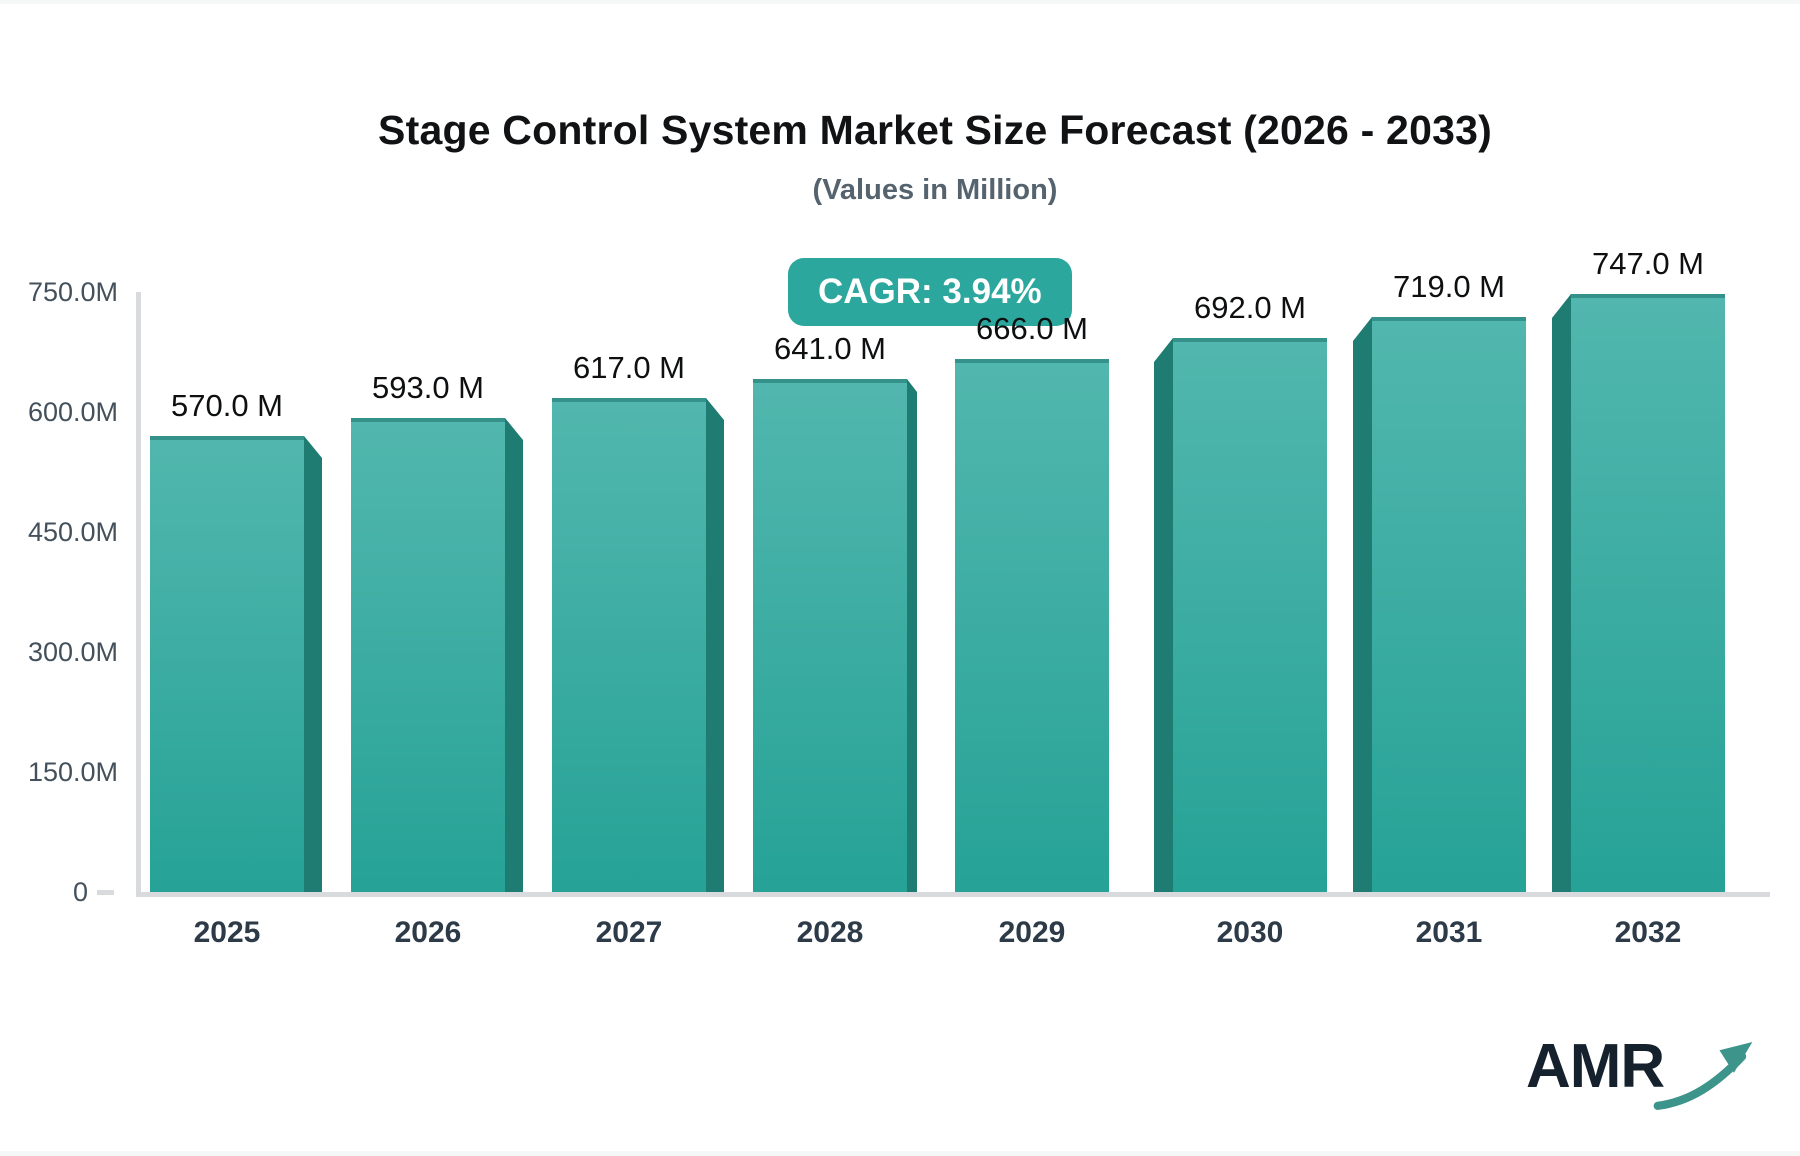 This screenshot has width=1800, height=1156. I want to click on cagr-badge-label: CAGR: 3.94%, so click(930, 291).